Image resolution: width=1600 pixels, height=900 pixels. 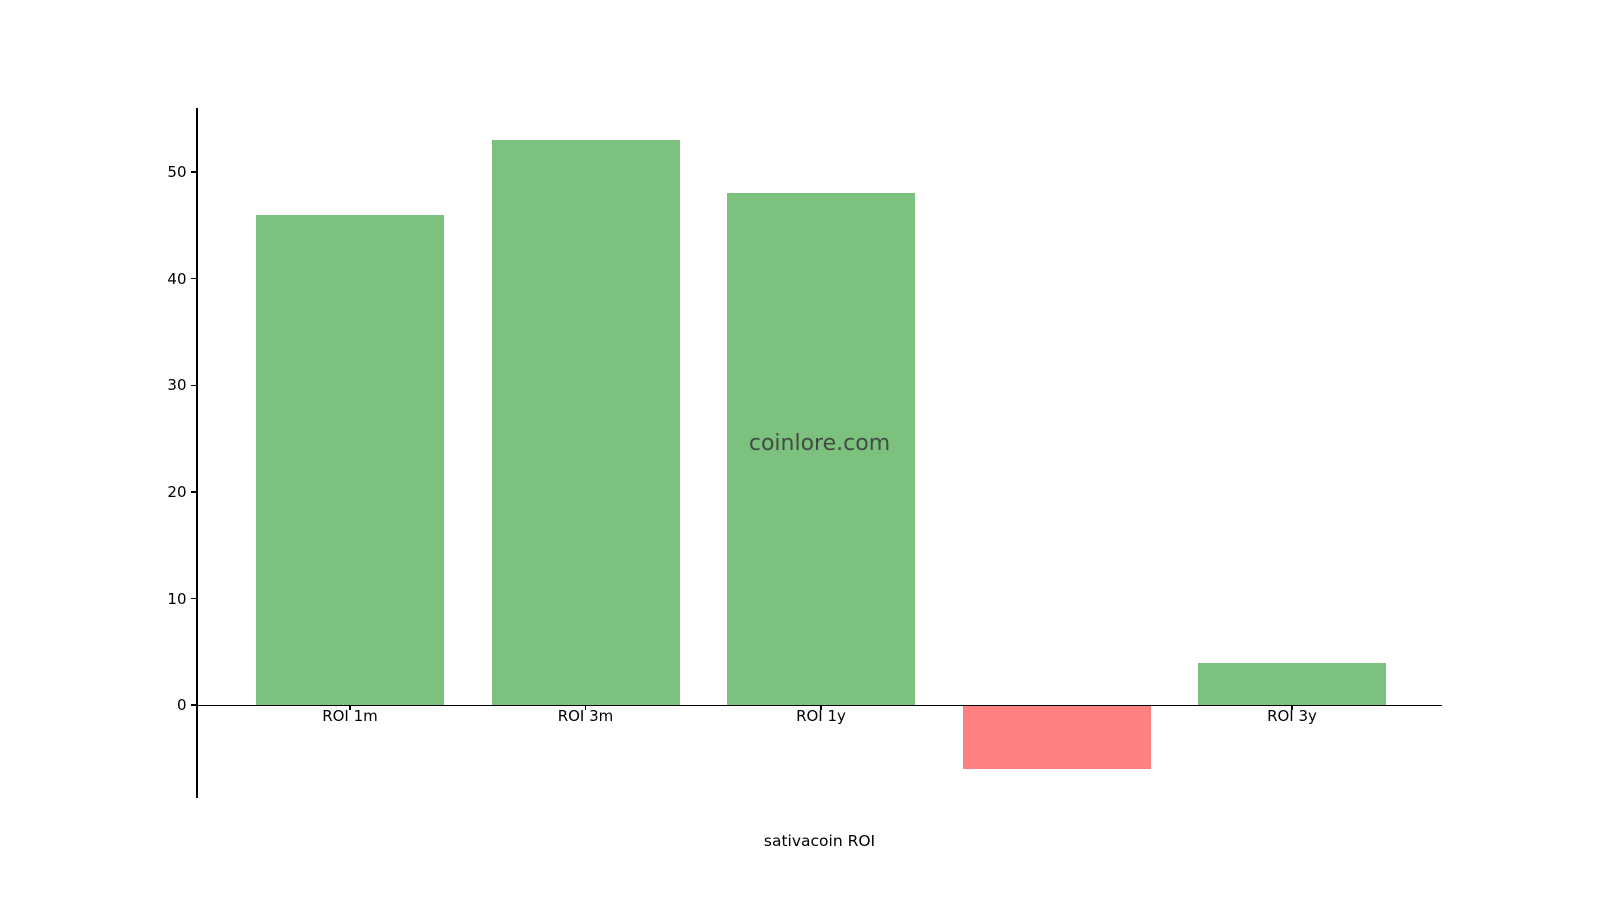 What do you see at coordinates (819, 443) in the screenshot?
I see `watermark-text: coinlore.com` at bounding box center [819, 443].